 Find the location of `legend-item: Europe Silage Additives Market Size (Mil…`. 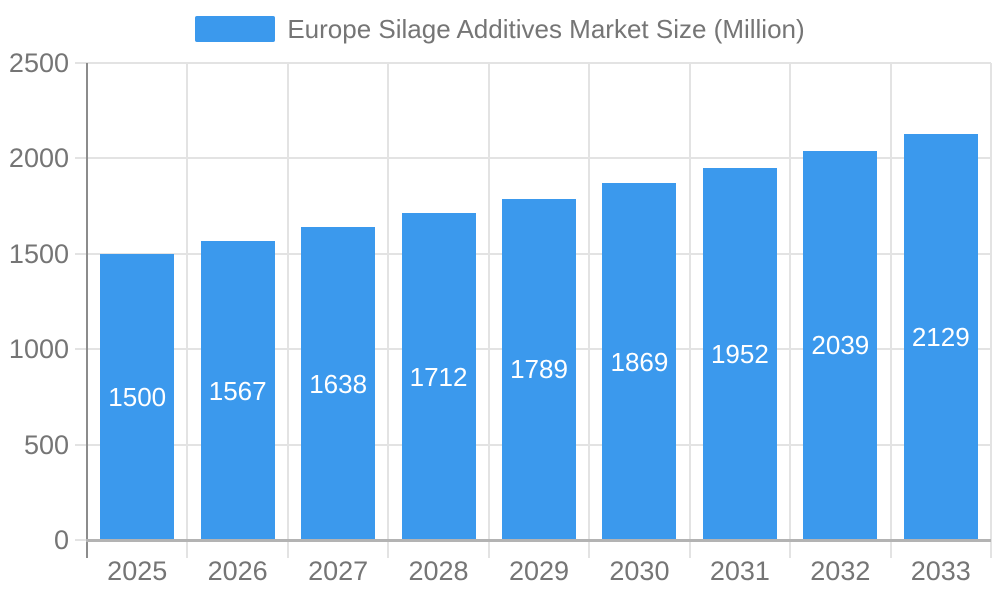

legend-item: Europe Silage Additives Market Size (Mil… is located at coordinates (500, 29).